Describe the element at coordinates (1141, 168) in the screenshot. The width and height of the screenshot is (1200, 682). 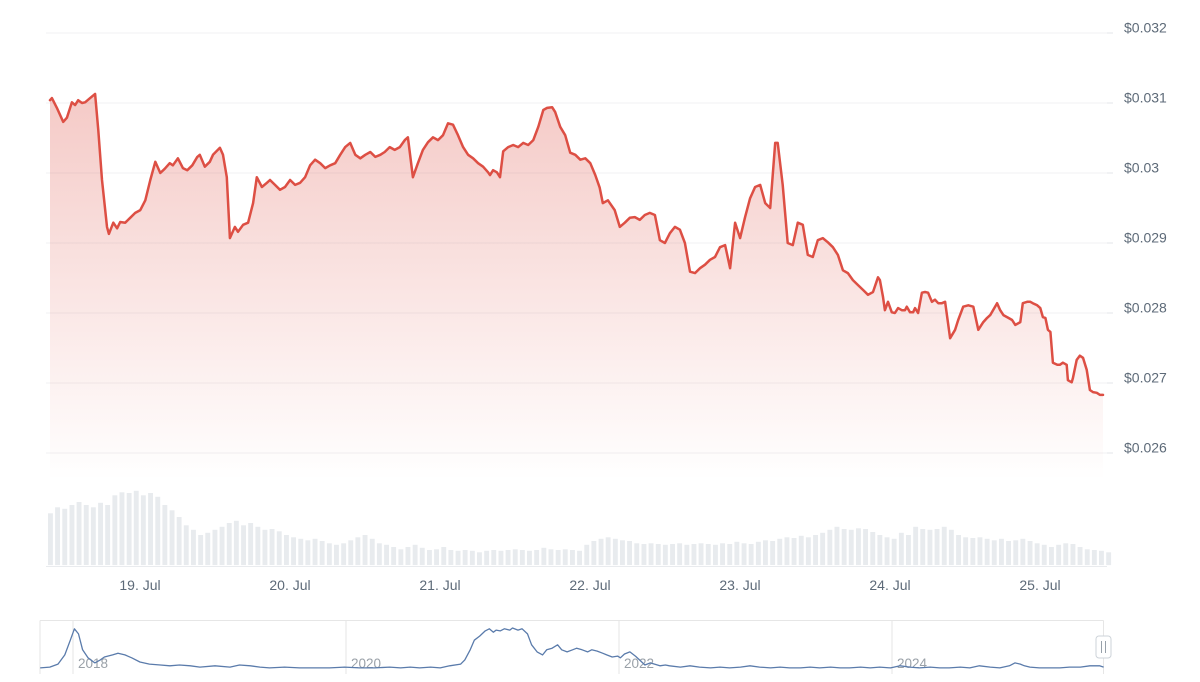
I see `y-axis-label: $0.03` at that location.